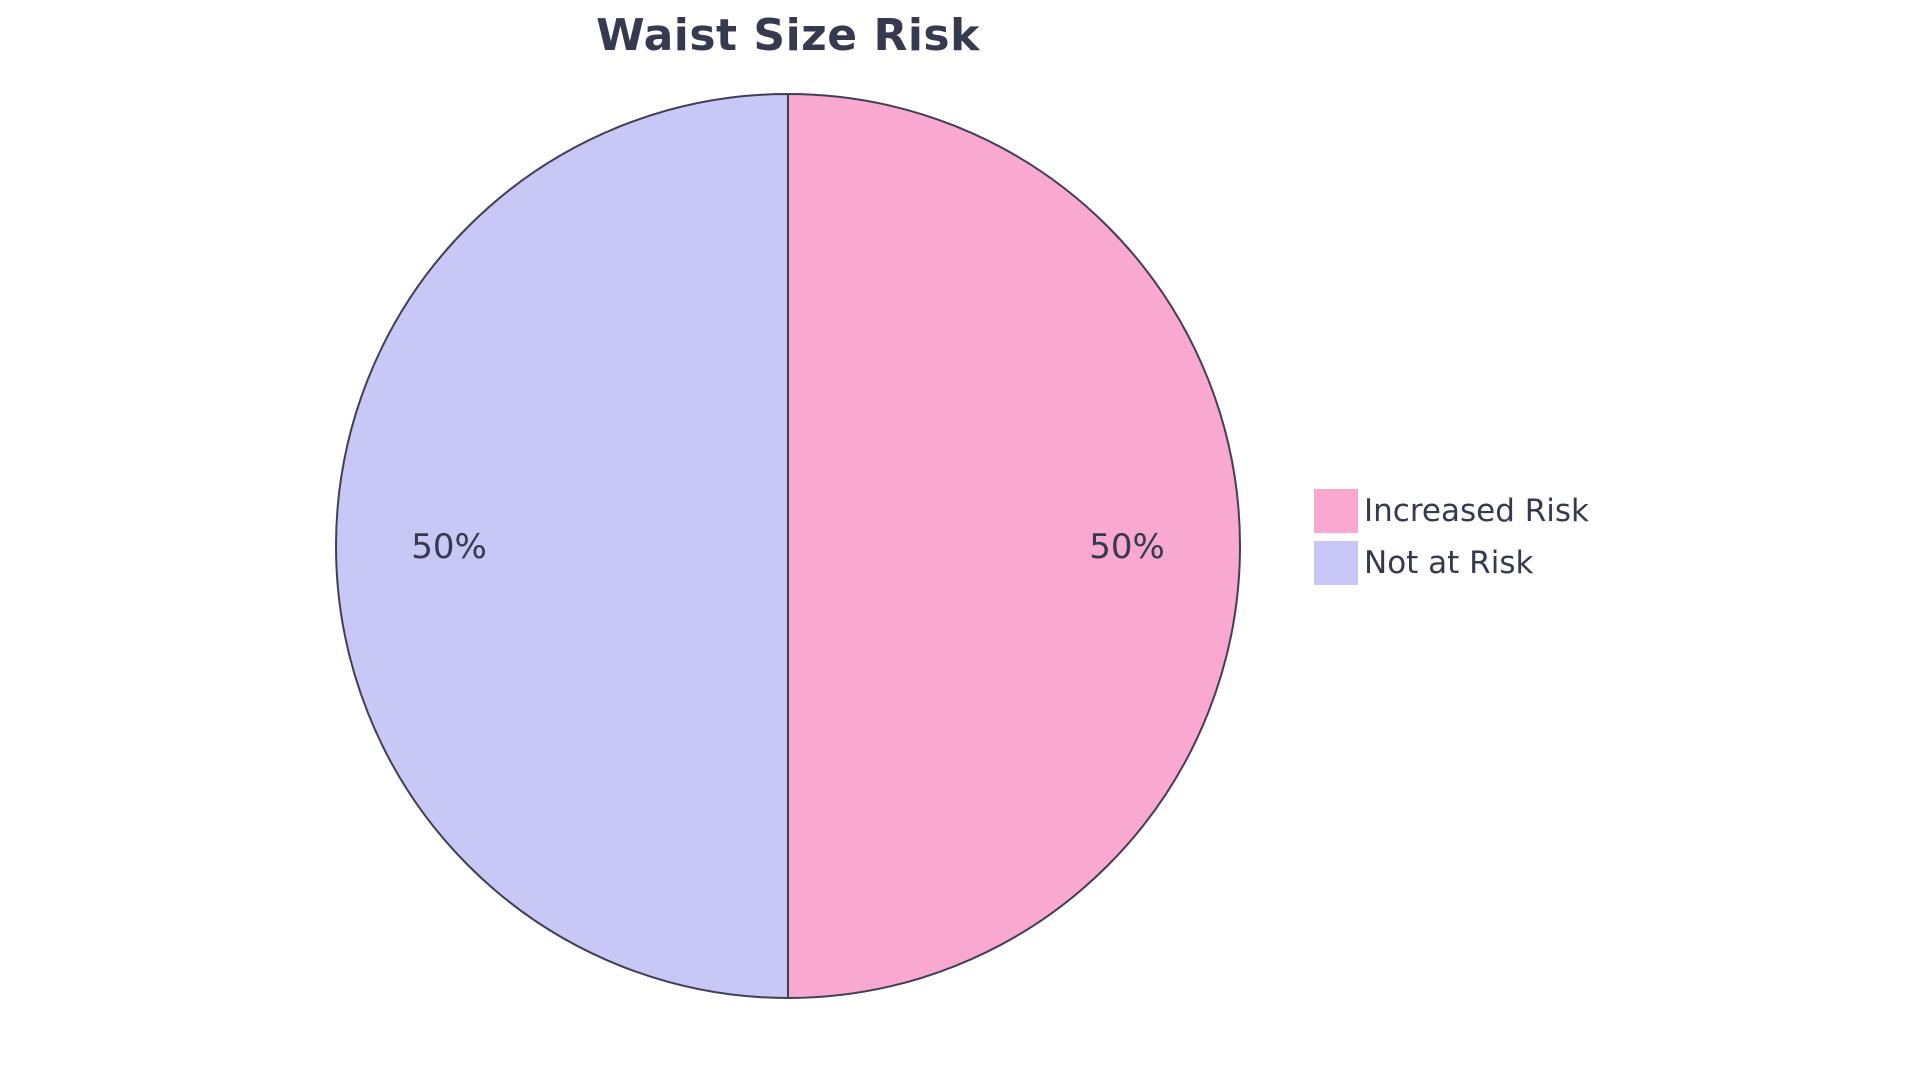 Image resolution: width=1920 pixels, height=1083 pixels. Describe the element at coordinates (1336, 563) in the screenshot. I see `legend-swatch-not-at-risk` at that location.